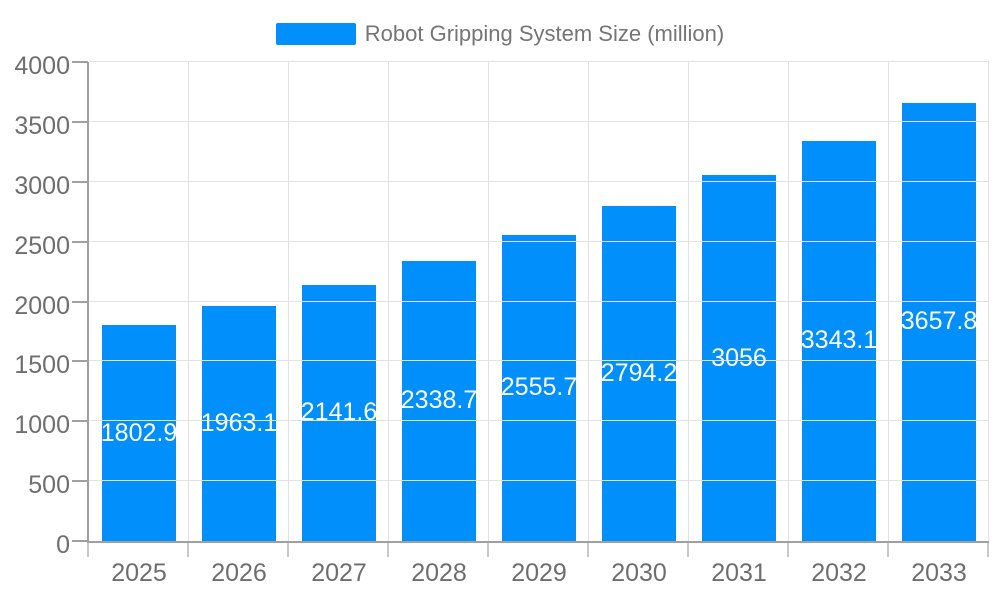 This screenshot has height=600, width=1000. I want to click on bar-value-label: 2141.6, so click(339, 412).